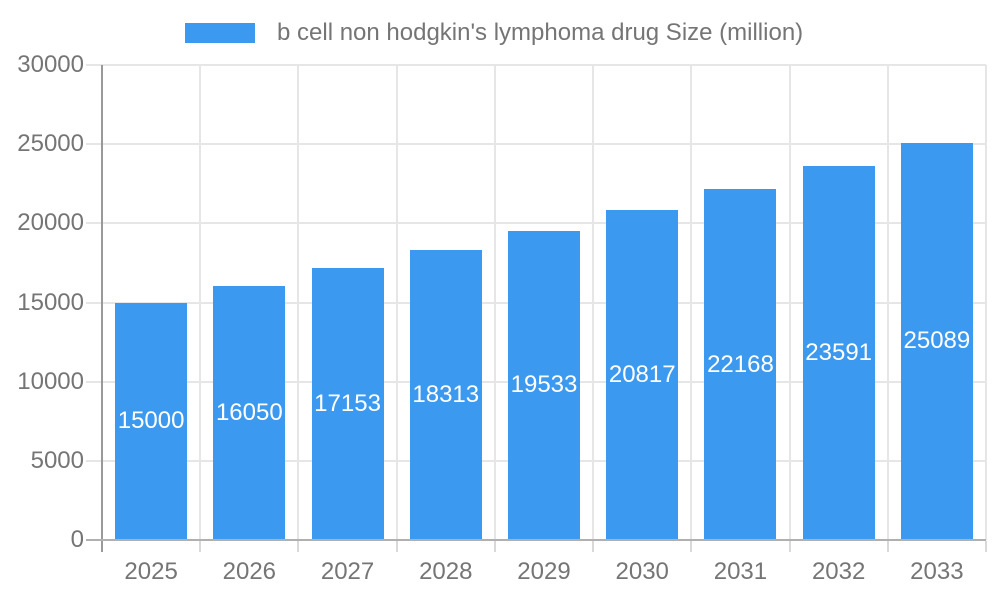  What do you see at coordinates (740, 571) in the screenshot?
I see `x-tick-label: 2031` at bounding box center [740, 571].